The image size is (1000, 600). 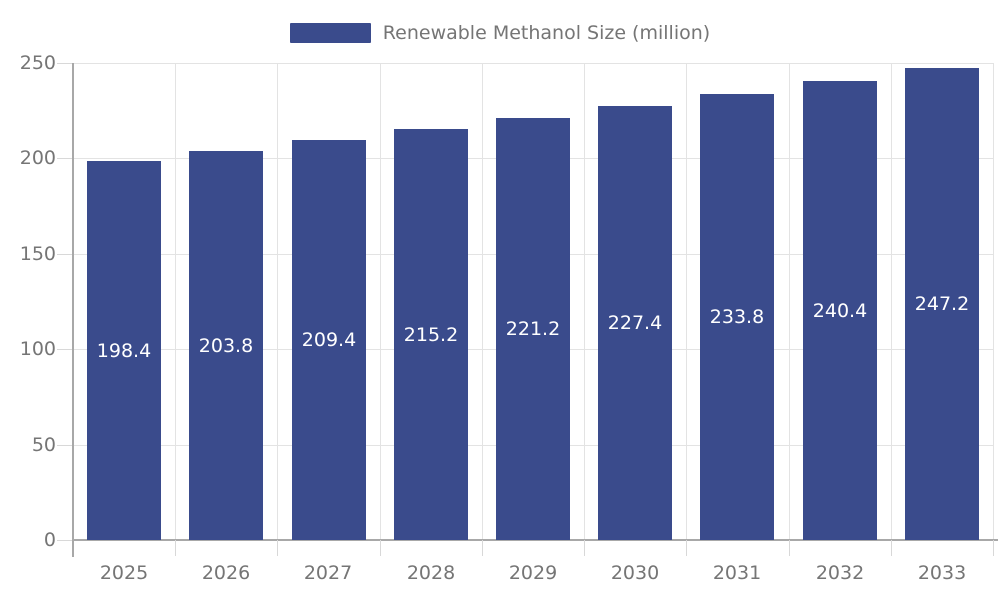 I want to click on h-gridline, so click(x=533, y=63).